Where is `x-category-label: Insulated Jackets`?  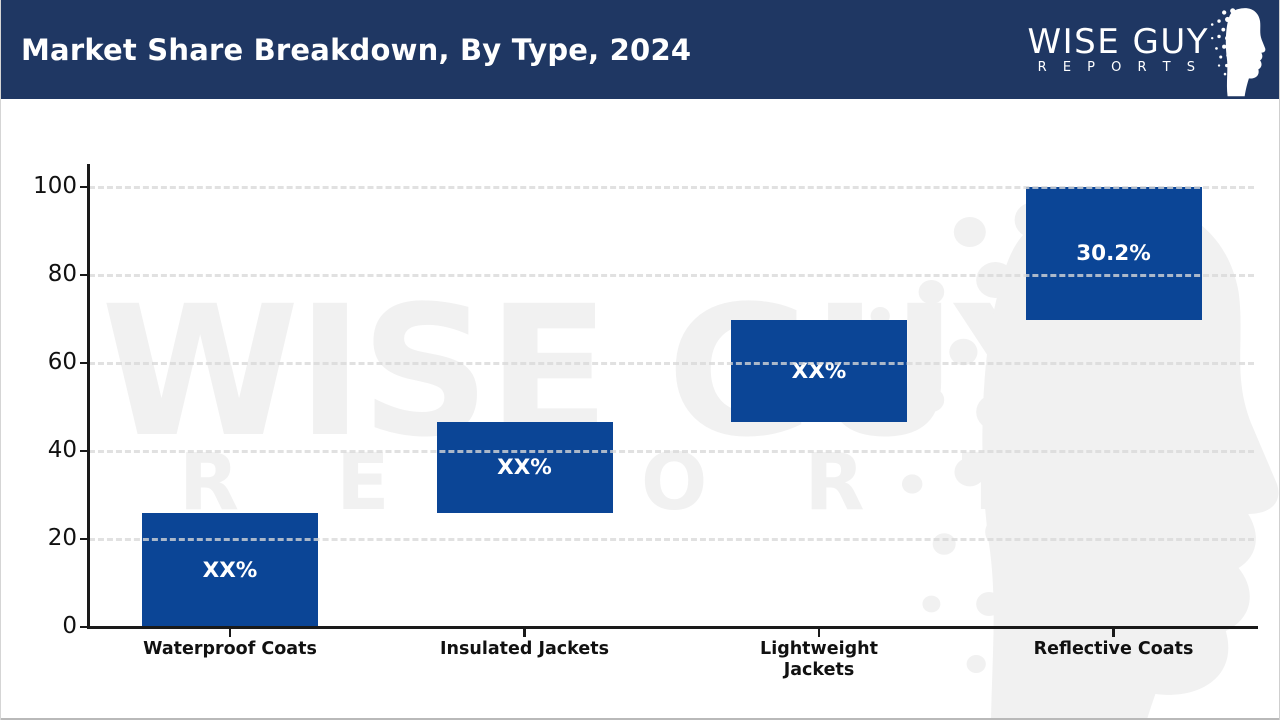 x-category-label: Insulated Jackets is located at coordinates (524, 649).